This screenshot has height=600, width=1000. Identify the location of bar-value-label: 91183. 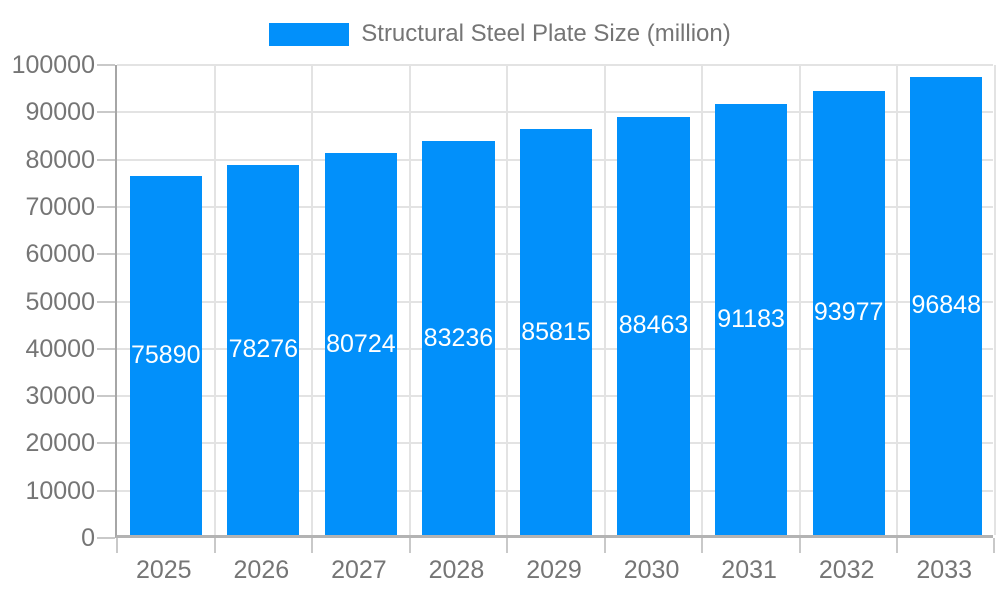
(751, 318).